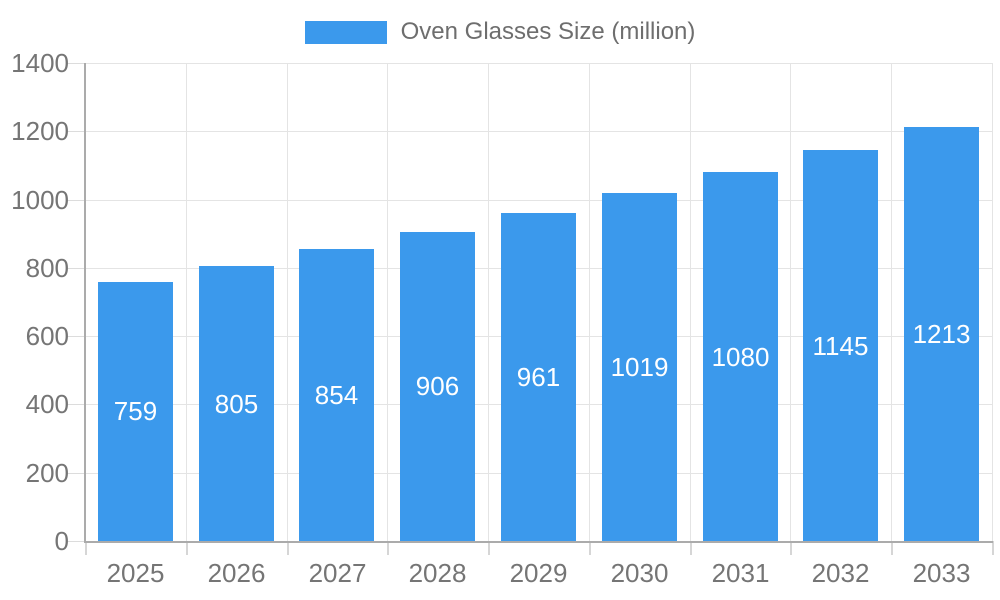  What do you see at coordinates (135, 573) in the screenshot?
I see `x-tick-label: 2025` at bounding box center [135, 573].